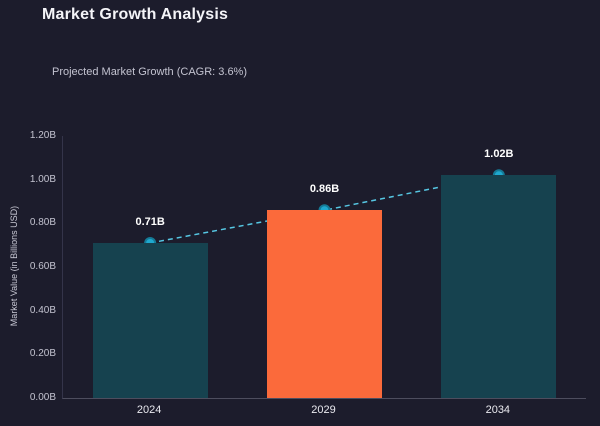 This screenshot has width=600, height=426. What do you see at coordinates (323, 410) in the screenshot?
I see `x-tick-label: 2029` at bounding box center [323, 410].